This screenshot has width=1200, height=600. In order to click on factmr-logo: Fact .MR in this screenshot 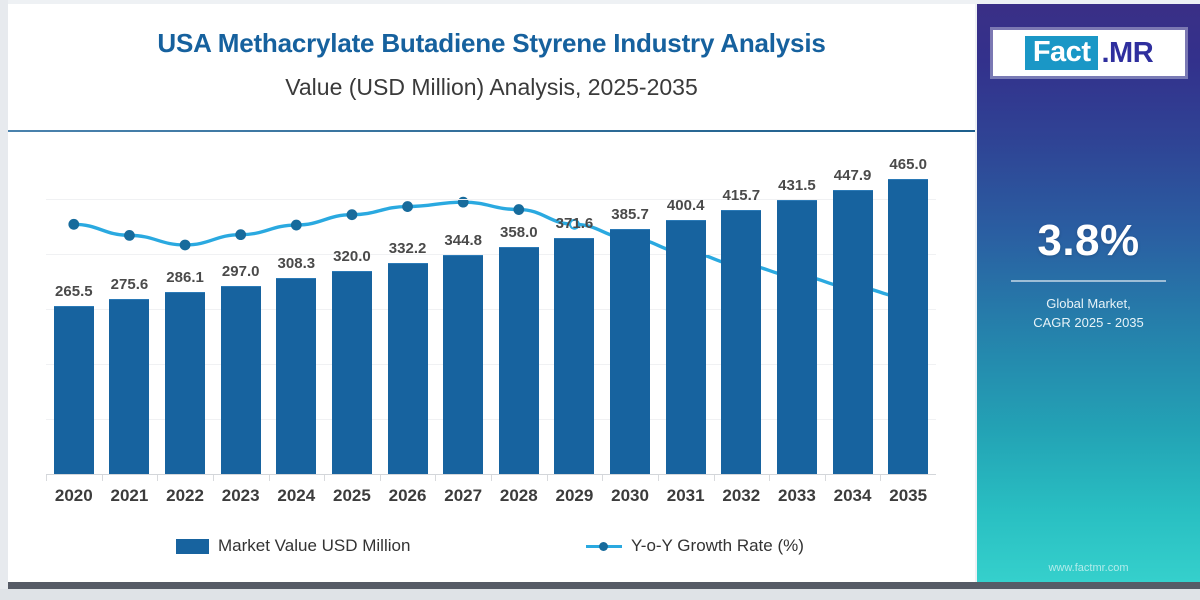, I will do `click(1089, 53)`.